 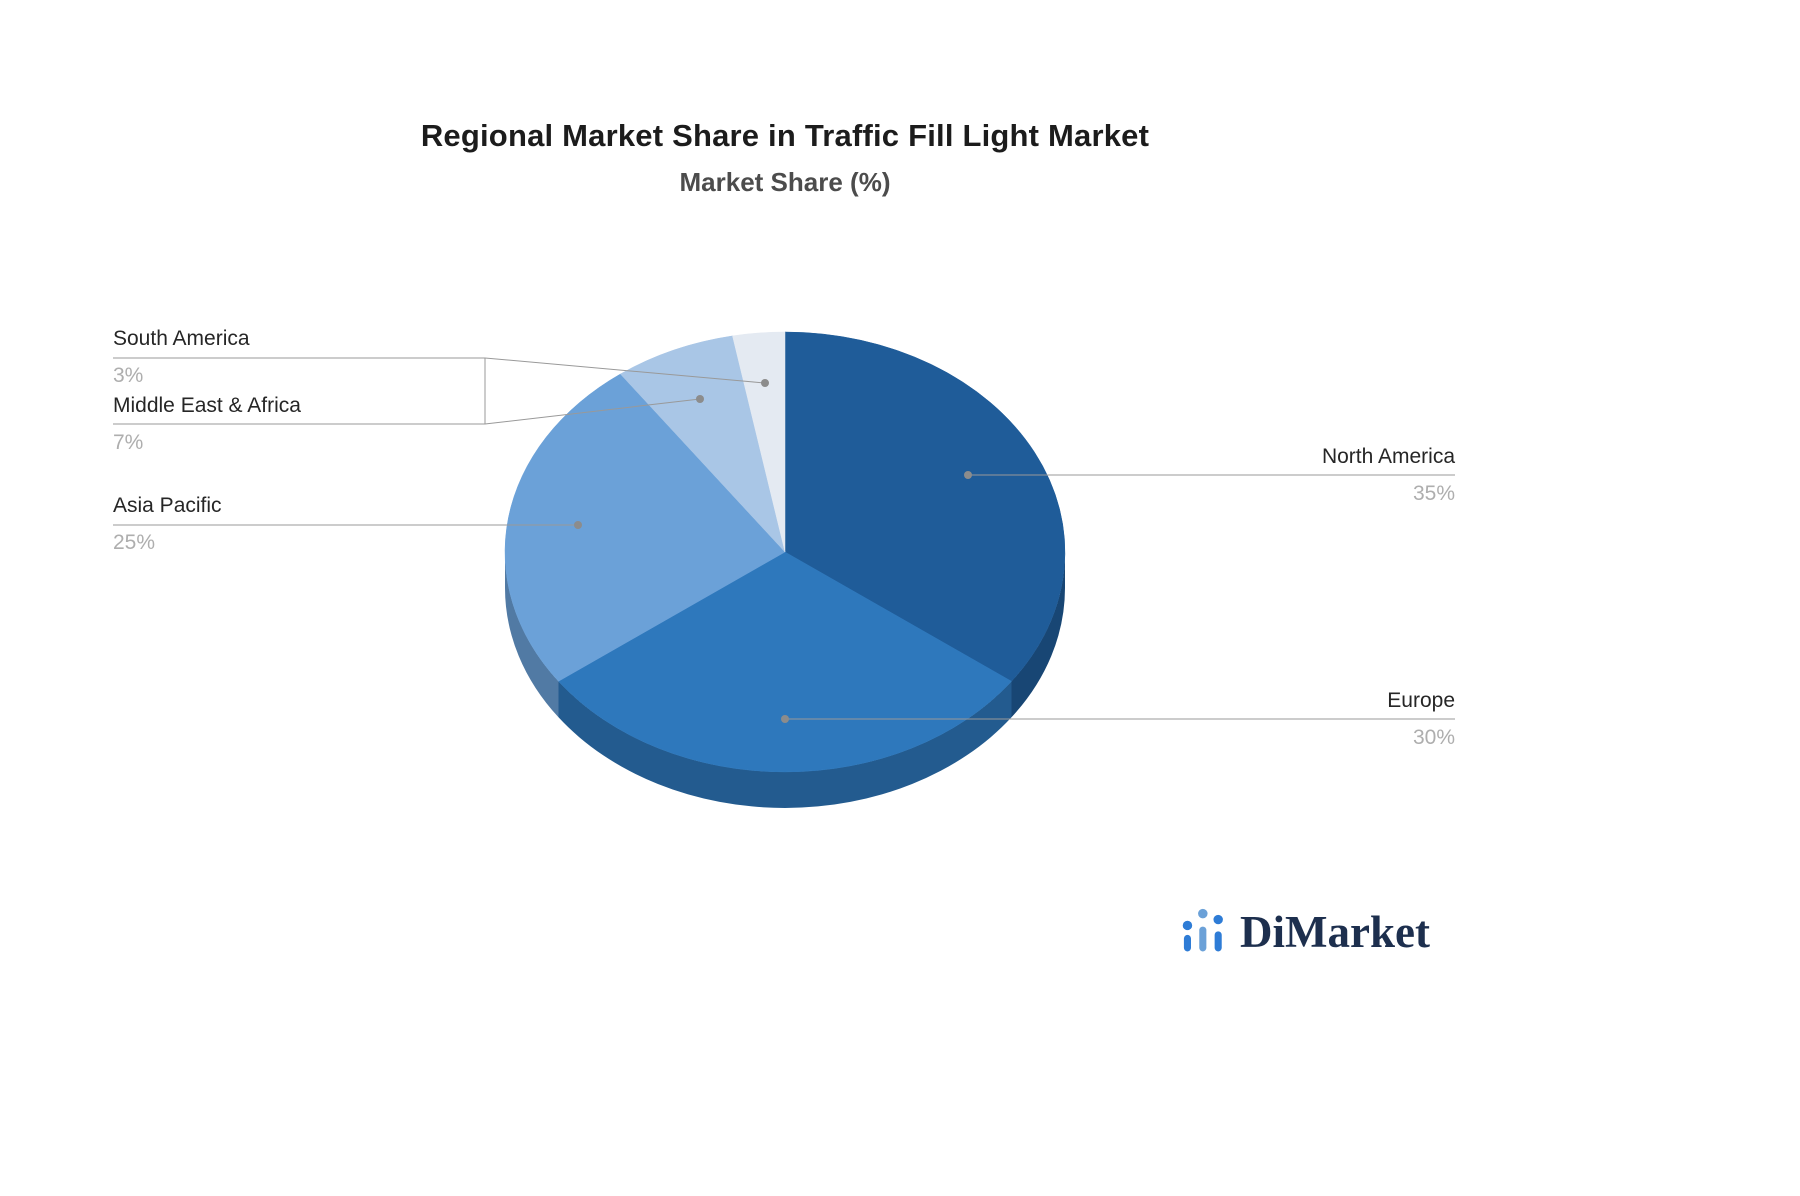 What do you see at coordinates (1335, 932) in the screenshot?
I see `dimarket-logo-text: DiMarket` at bounding box center [1335, 932].